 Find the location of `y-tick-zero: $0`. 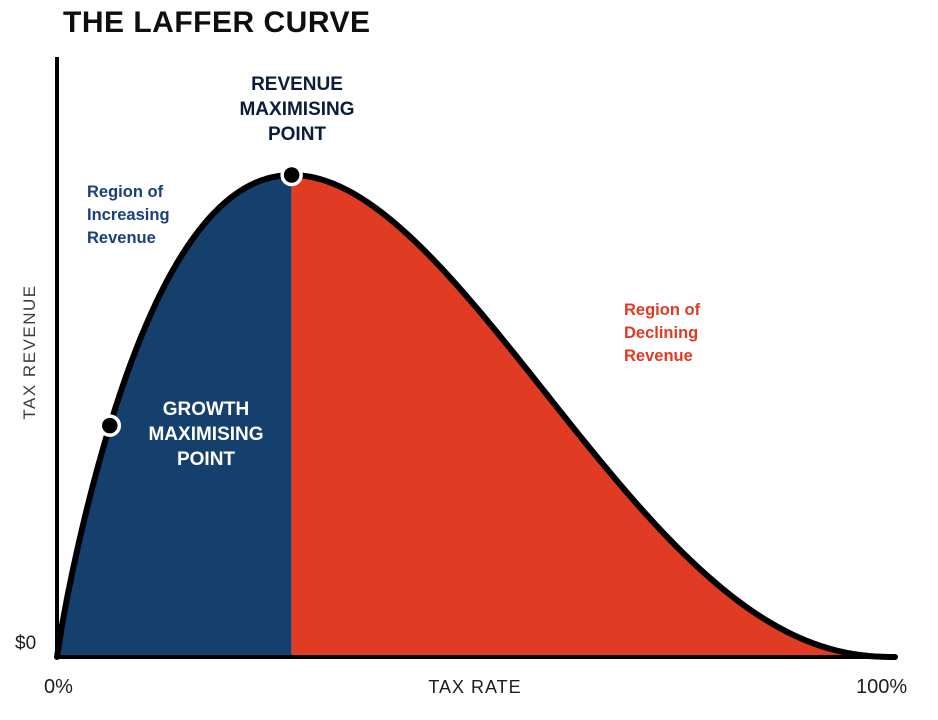

y-tick-zero: $0 is located at coordinates (26, 643).